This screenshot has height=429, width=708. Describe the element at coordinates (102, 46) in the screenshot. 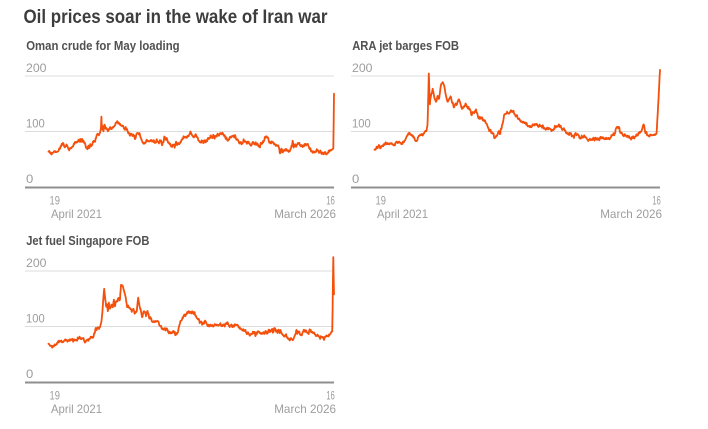

I see `svg-text: Oman crude for May loading` at that location.